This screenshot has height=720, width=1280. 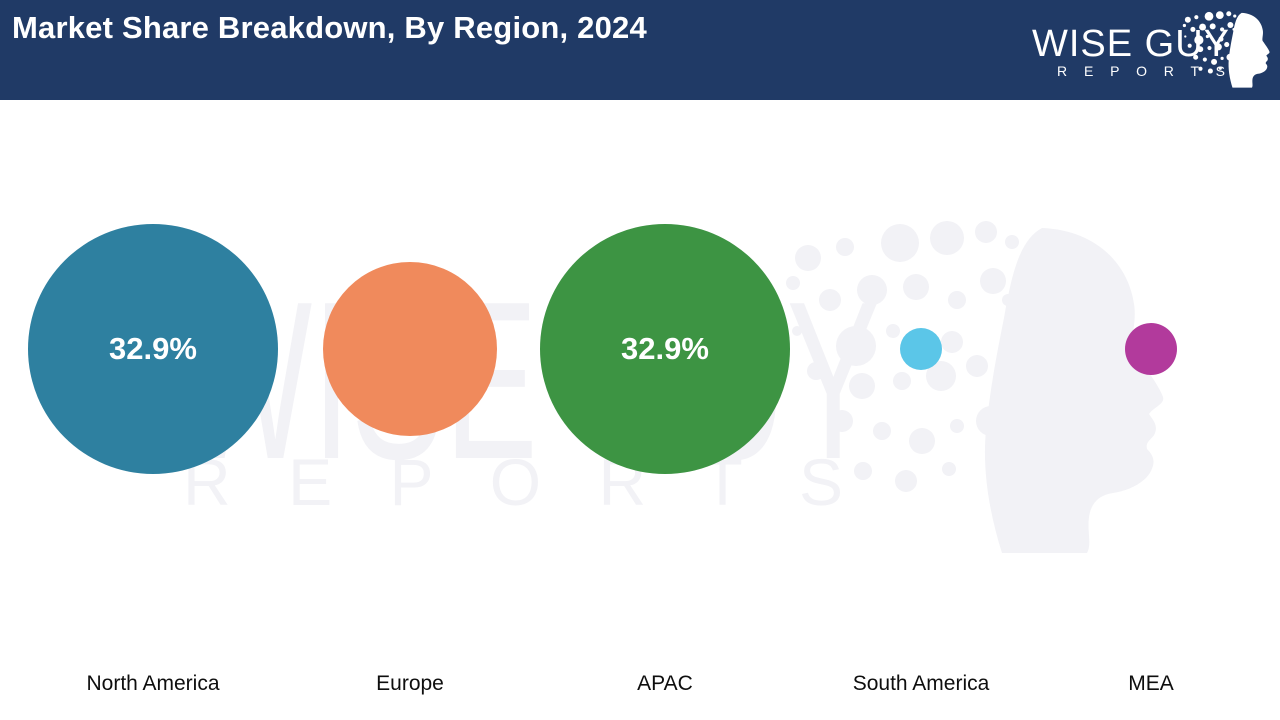 What do you see at coordinates (921, 683) in the screenshot?
I see `region-label-south-america: South America` at bounding box center [921, 683].